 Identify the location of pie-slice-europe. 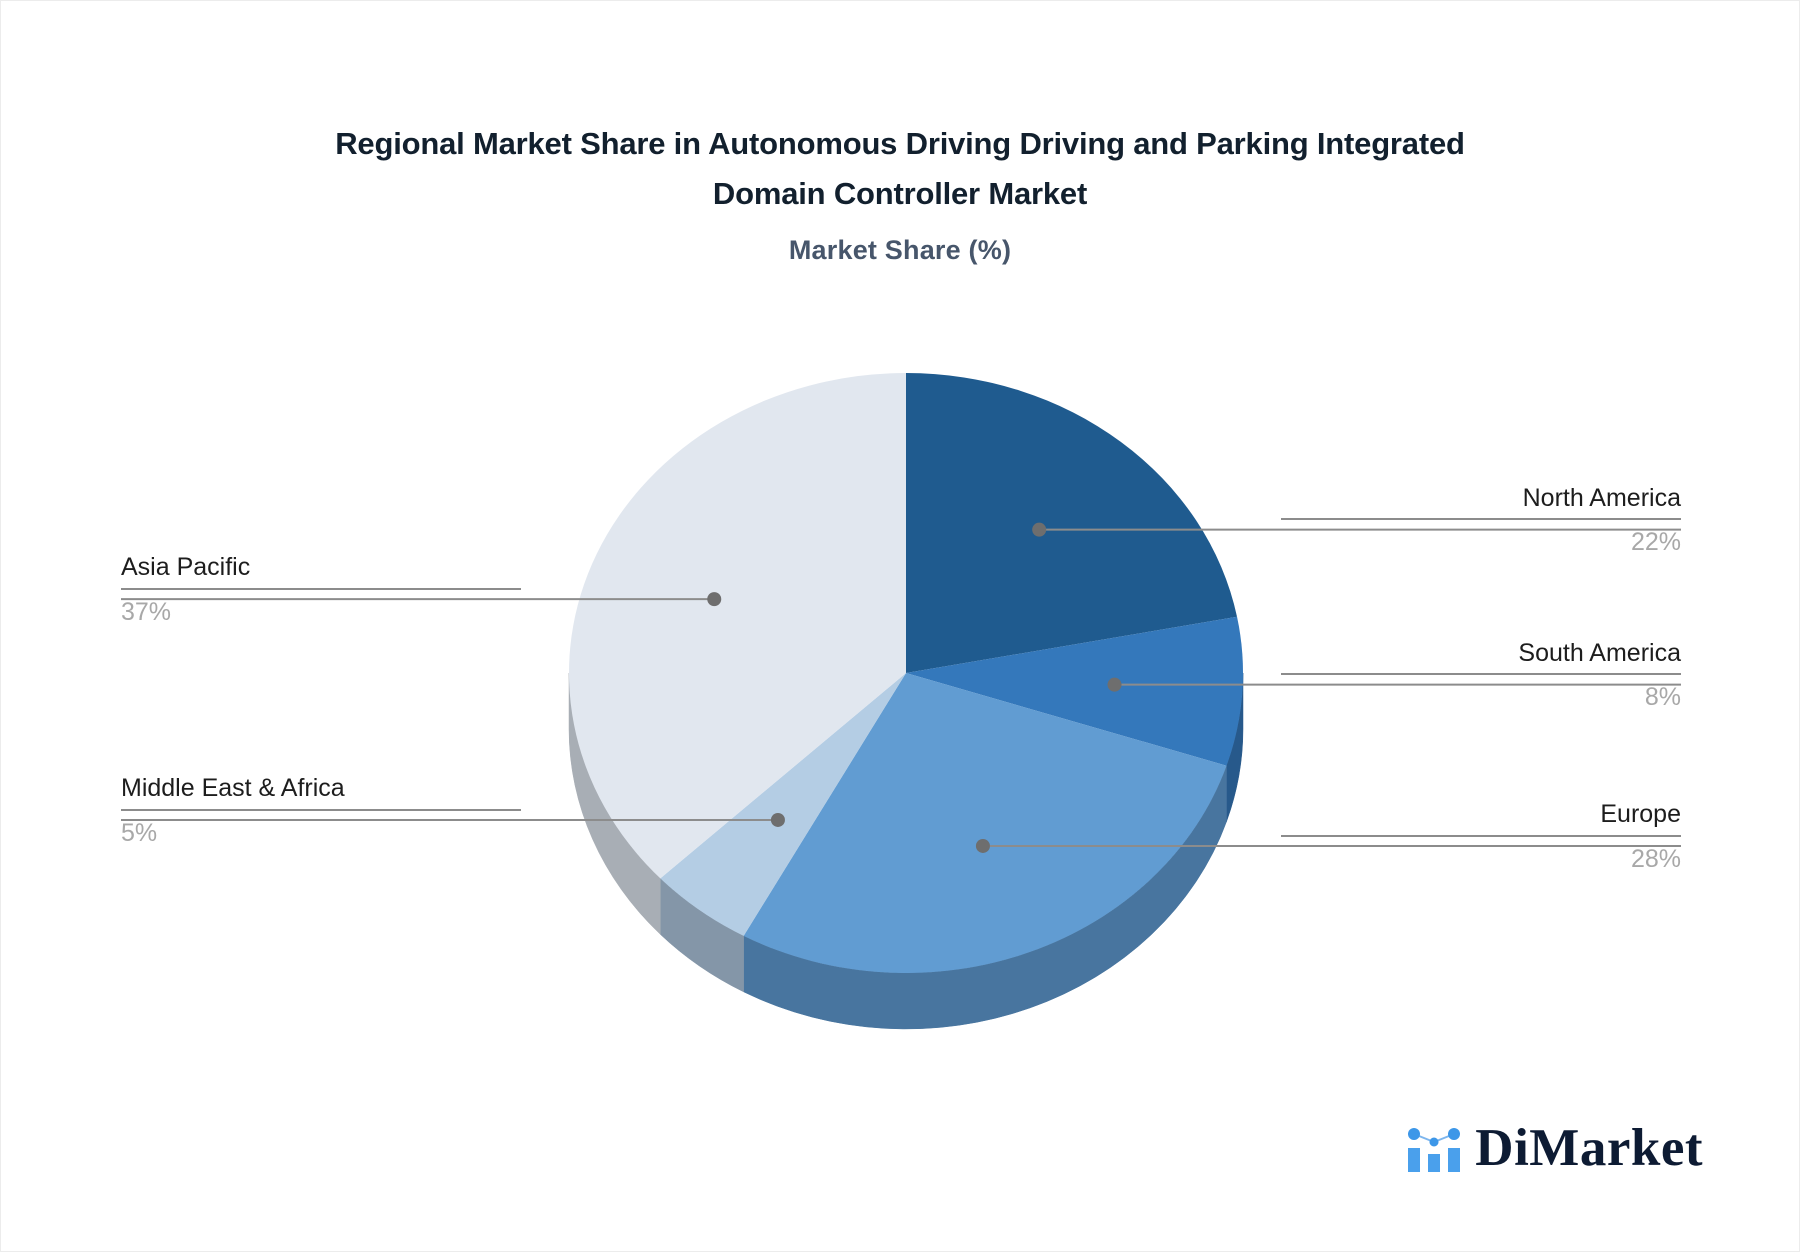
(985, 823).